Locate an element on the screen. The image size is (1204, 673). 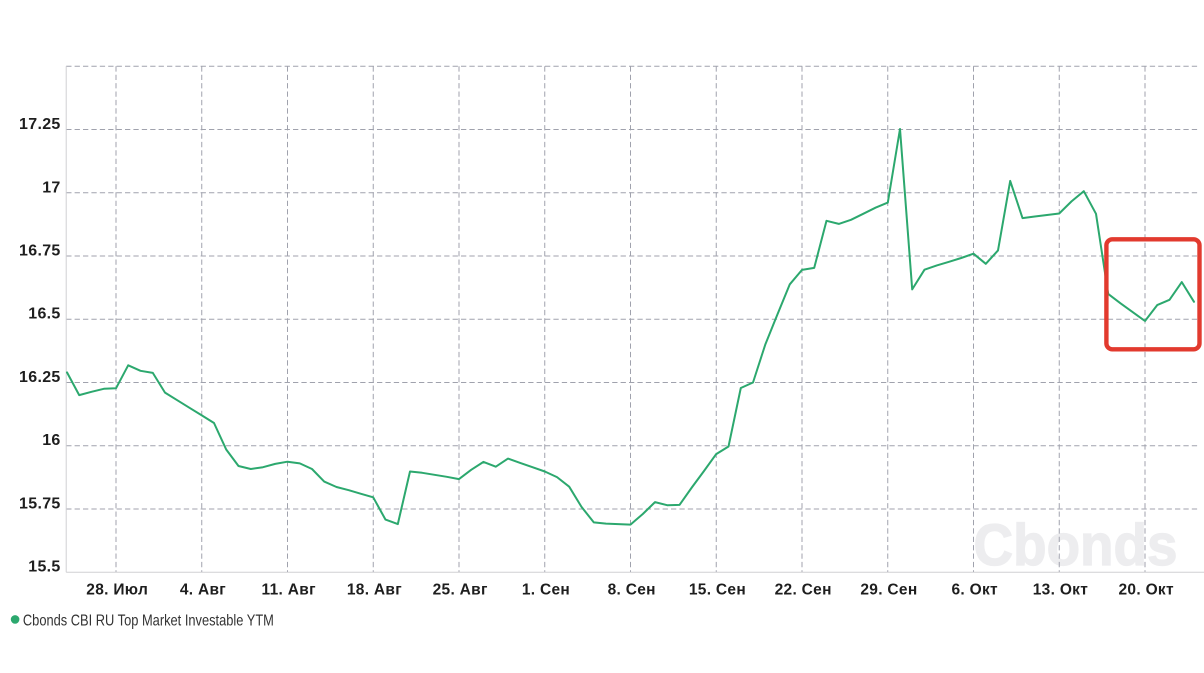
svg-text: 8. Сен is located at coordinates (632, 590).